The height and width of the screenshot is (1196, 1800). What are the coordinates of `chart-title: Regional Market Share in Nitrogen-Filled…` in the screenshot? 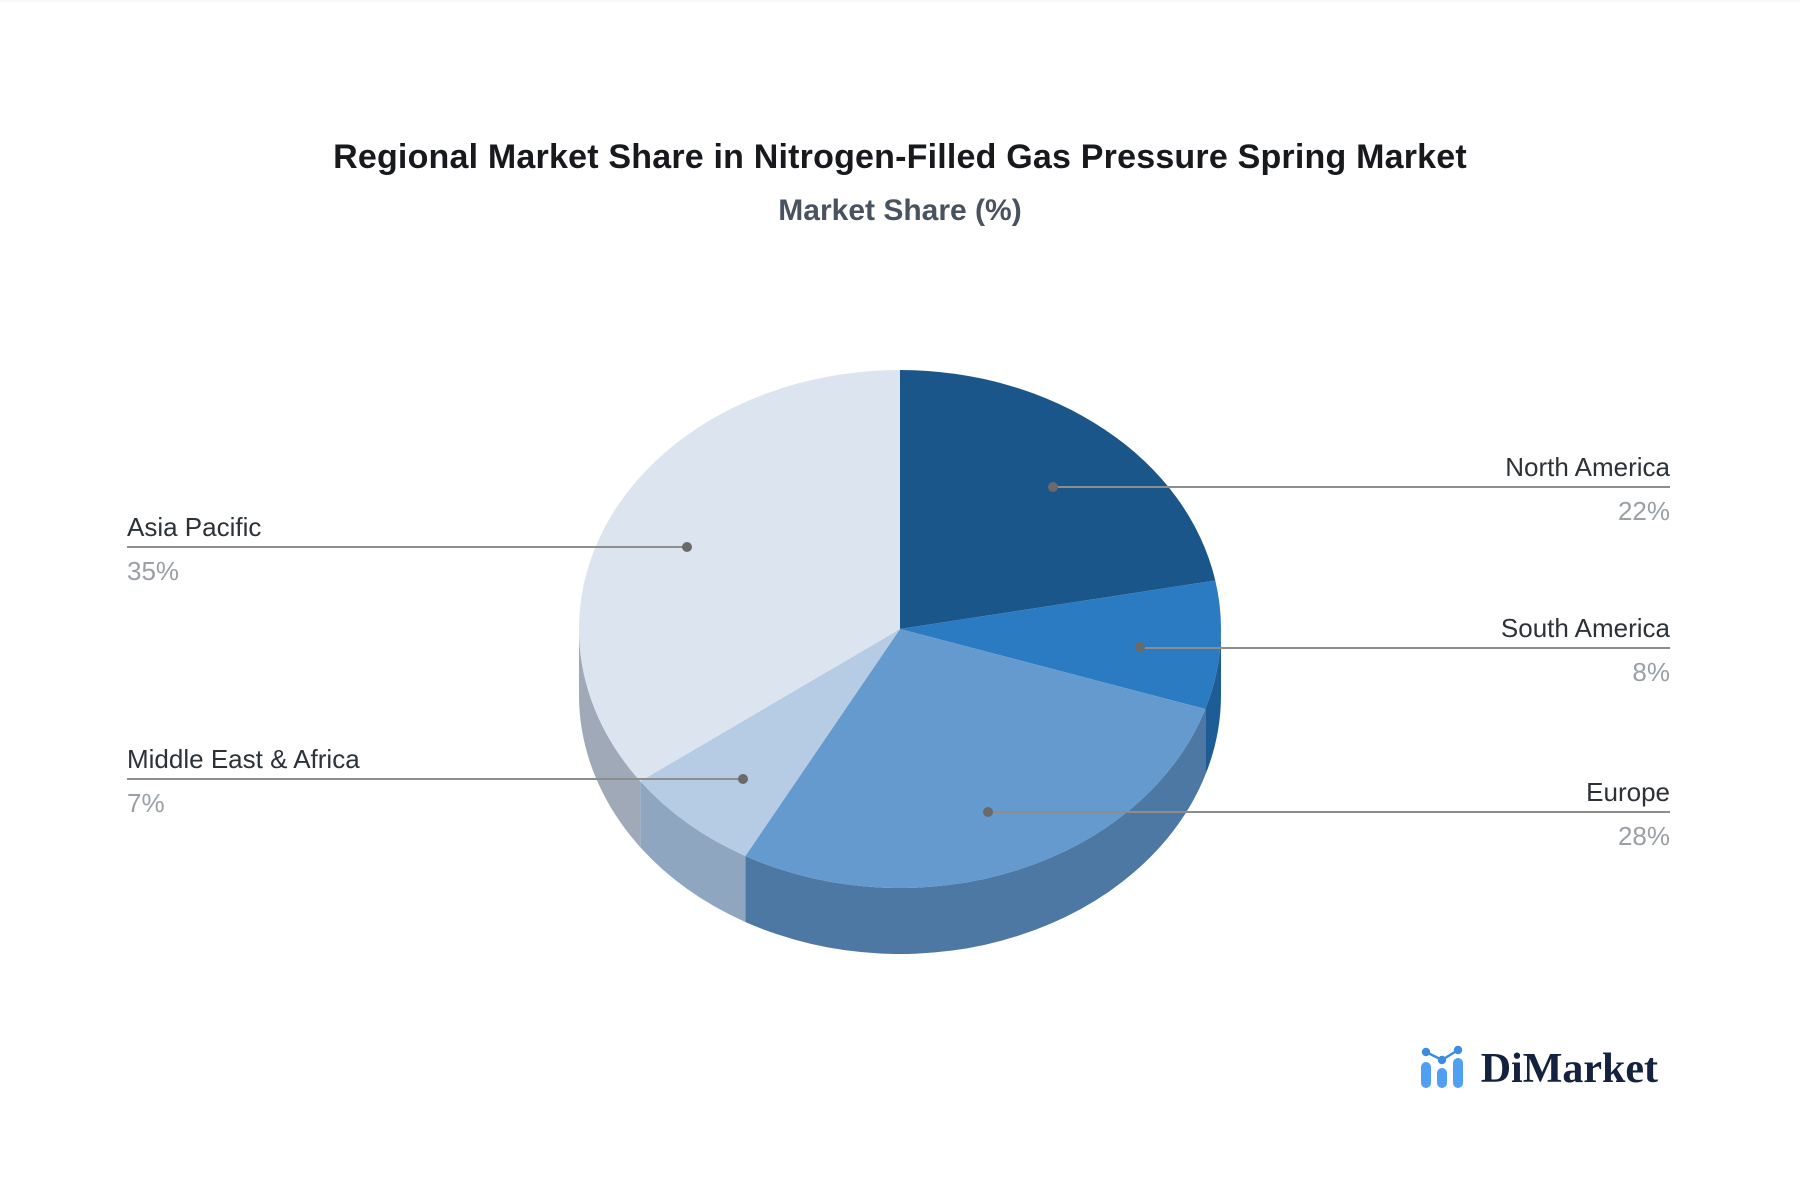 It's located at (900, 157).